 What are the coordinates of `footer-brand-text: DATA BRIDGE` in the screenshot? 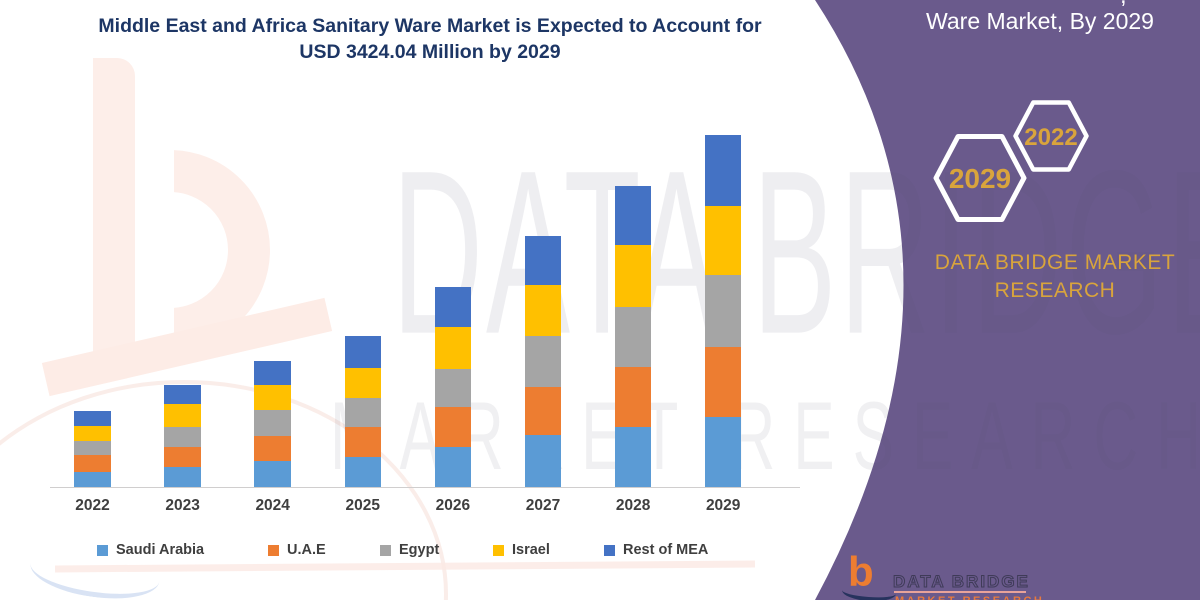 It's located at (961, 582).